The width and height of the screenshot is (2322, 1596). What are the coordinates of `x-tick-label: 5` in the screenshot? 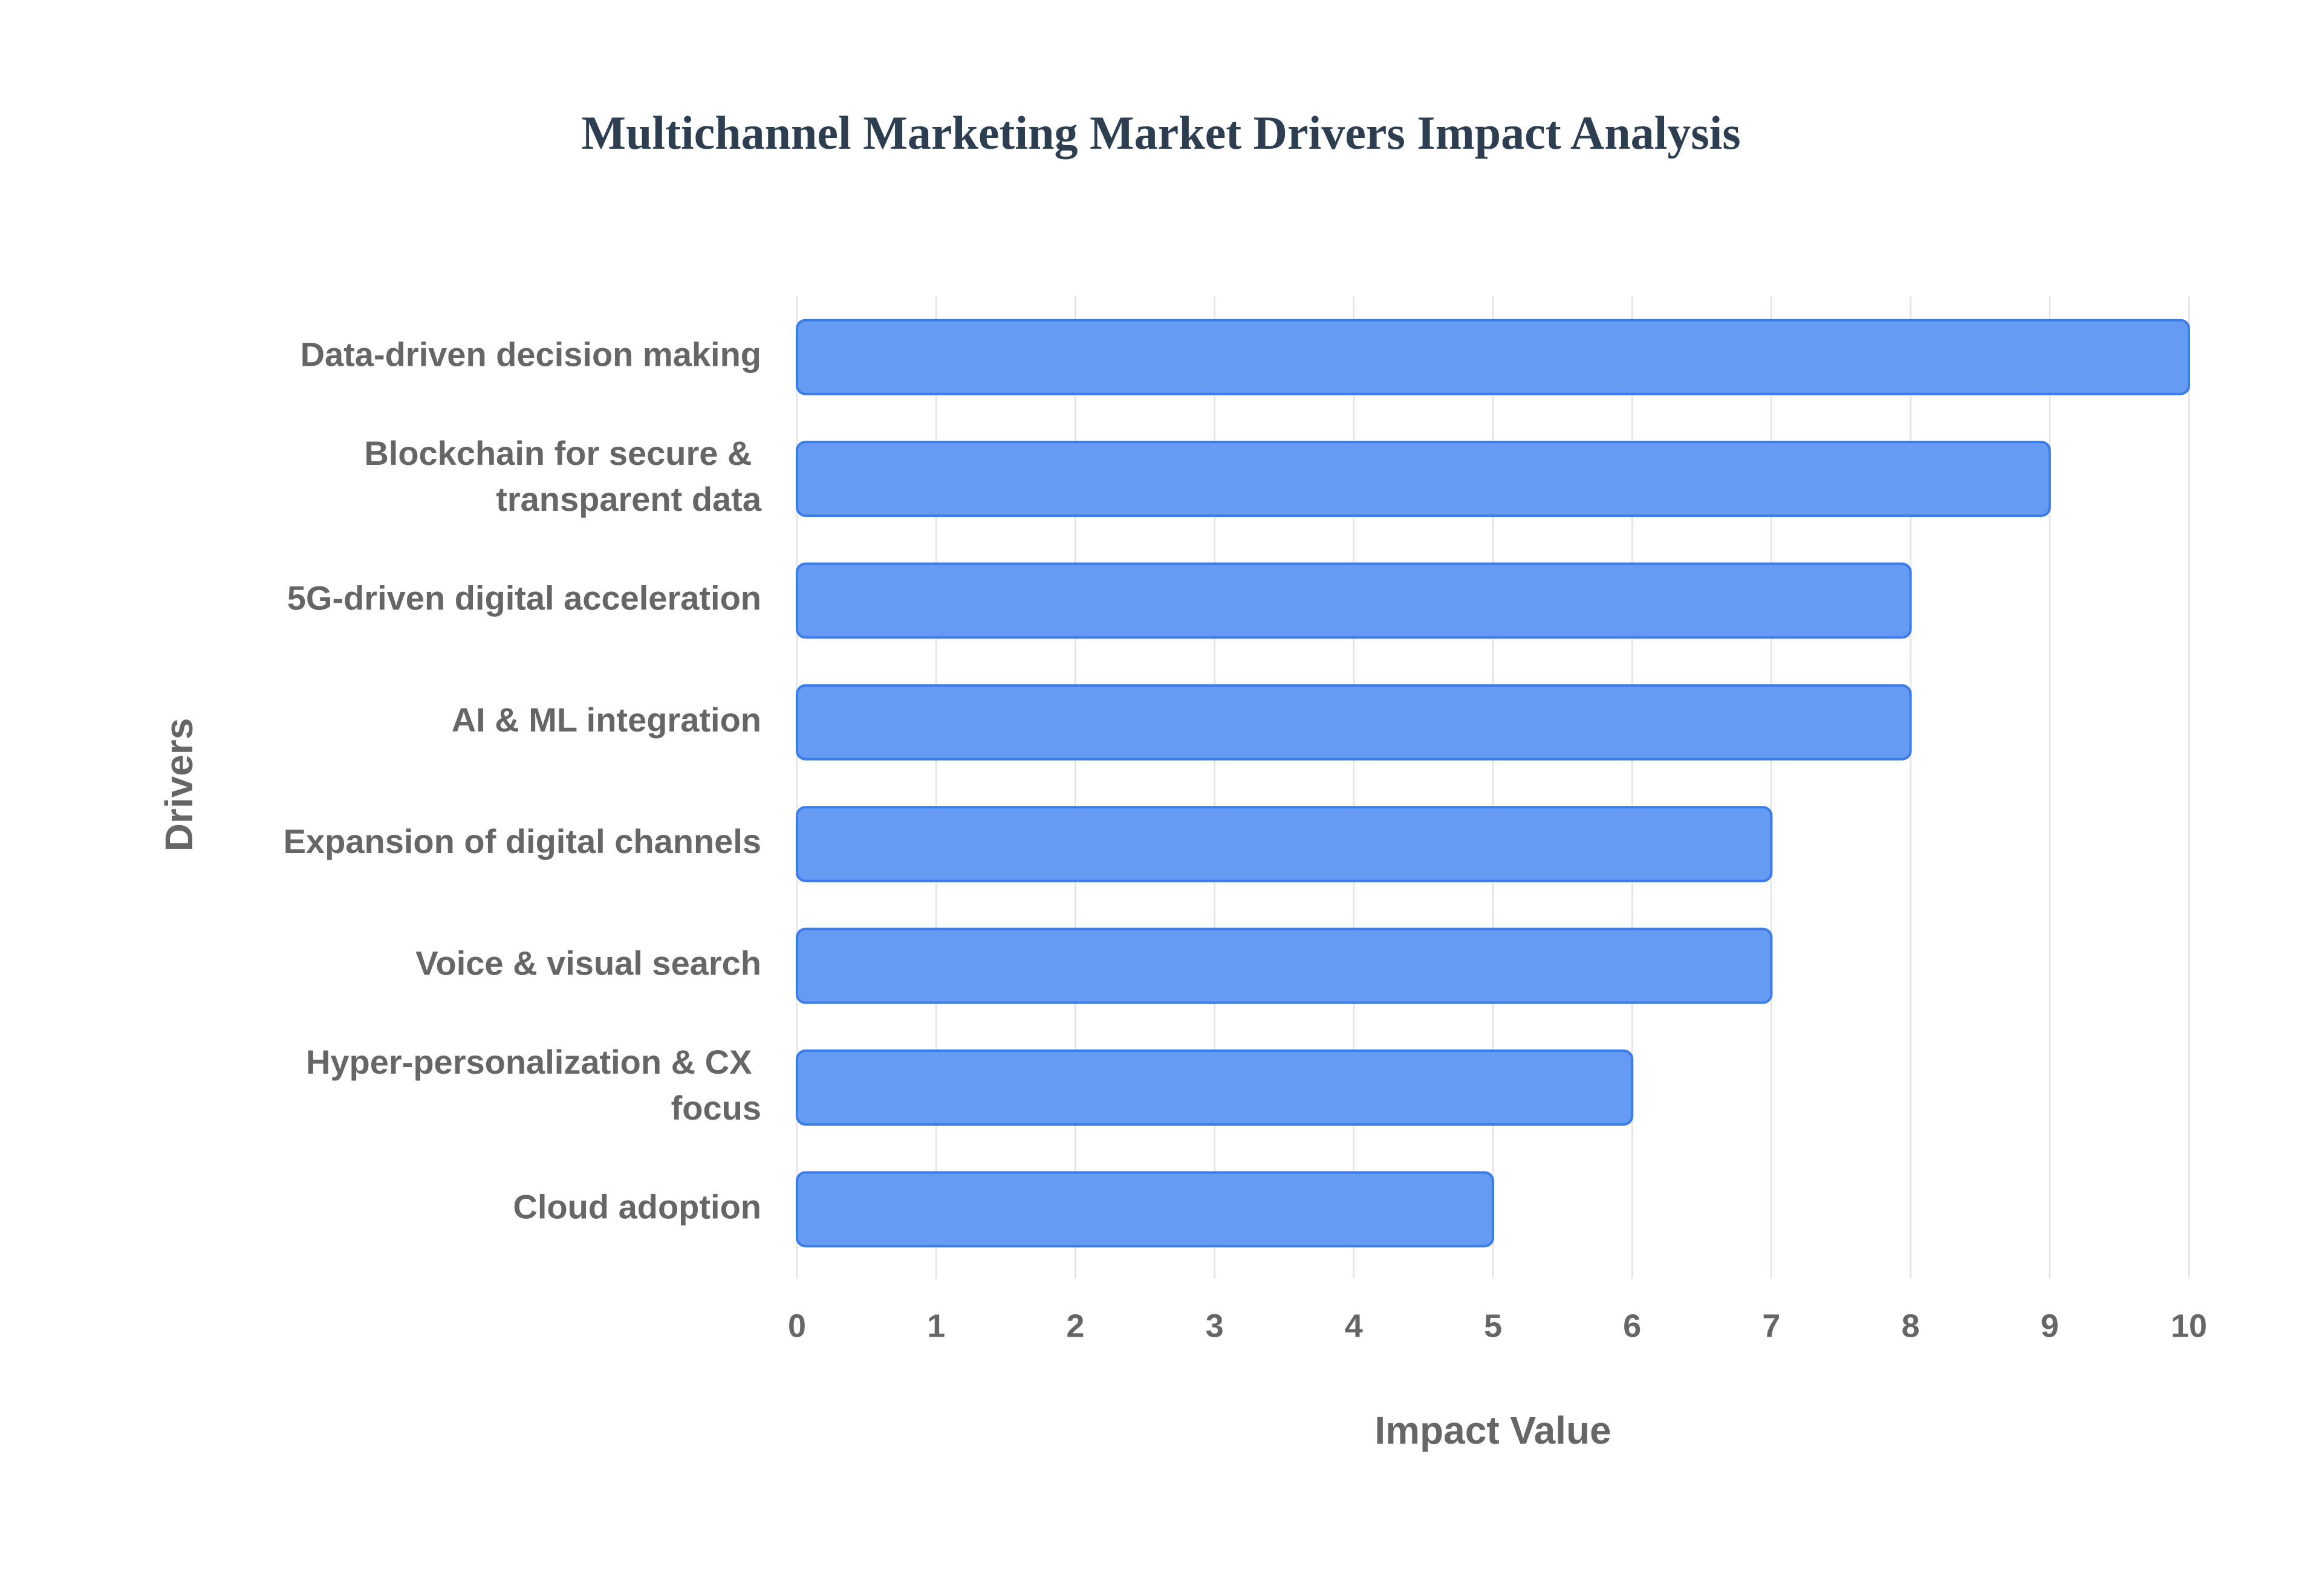 It's located at (1493, 1326).